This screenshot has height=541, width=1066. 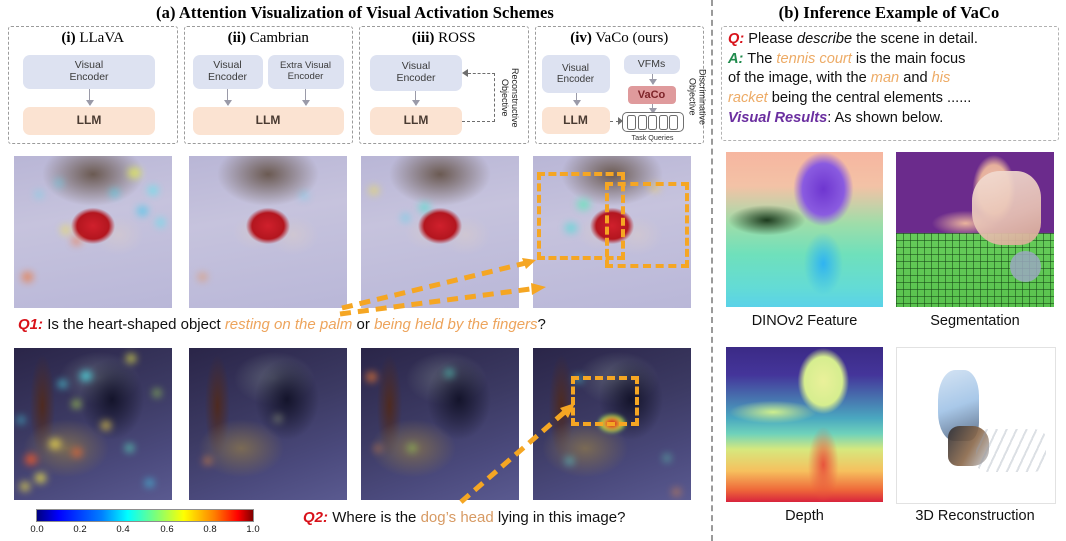 I want to click on attention-image-ross-row1, so click(x=440, y=232).